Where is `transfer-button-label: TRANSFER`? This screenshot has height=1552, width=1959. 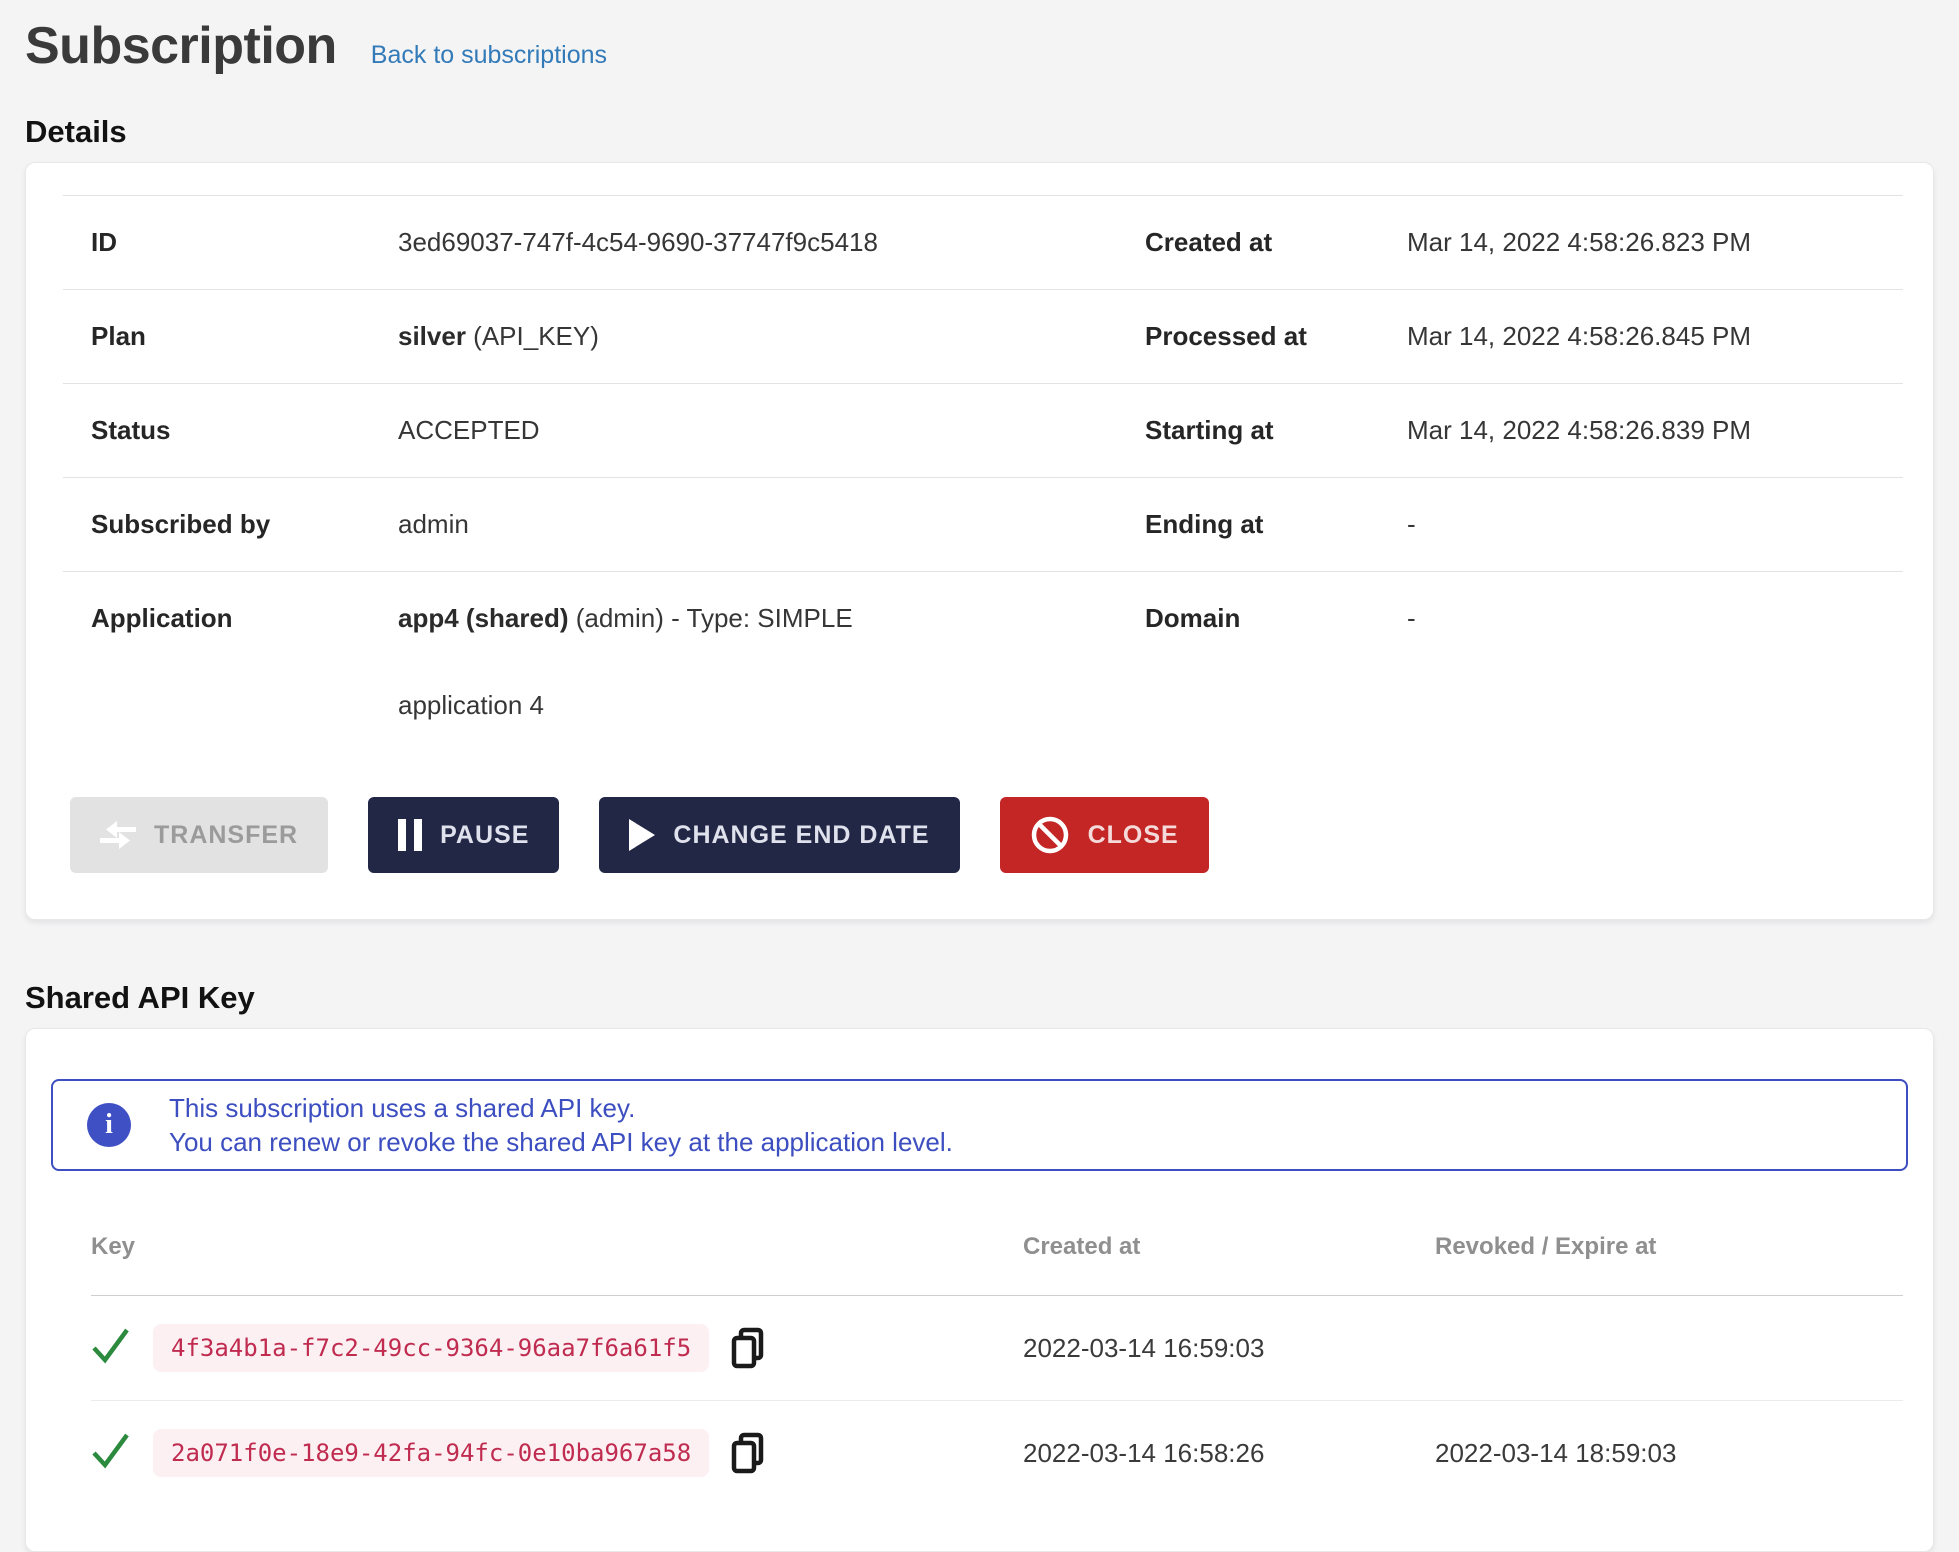 transfer-button-label: TRANSFER is located at coordinates (226, 834).